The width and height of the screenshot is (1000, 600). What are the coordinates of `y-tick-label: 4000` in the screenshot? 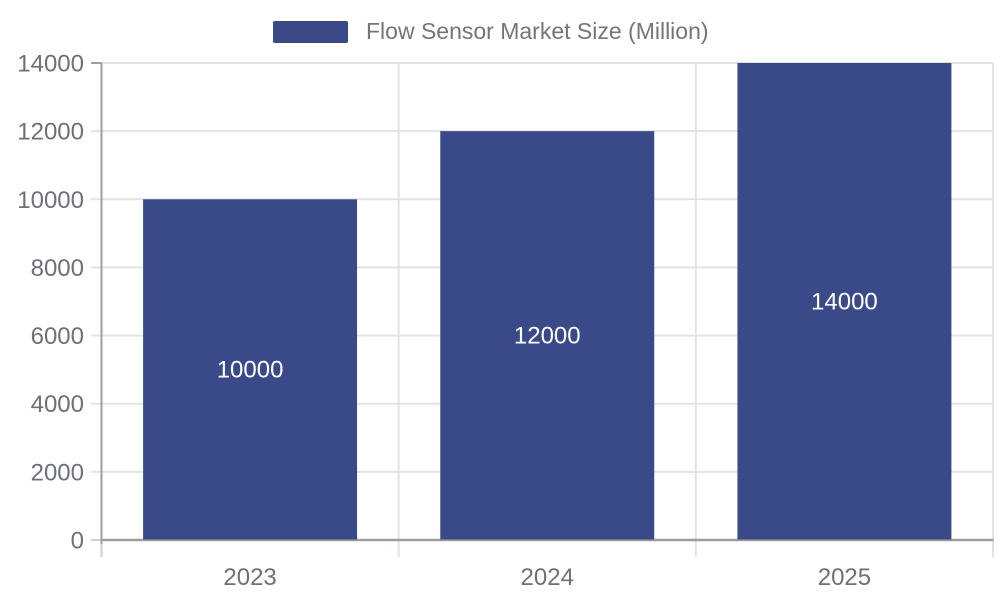 It's located at (57, 404).